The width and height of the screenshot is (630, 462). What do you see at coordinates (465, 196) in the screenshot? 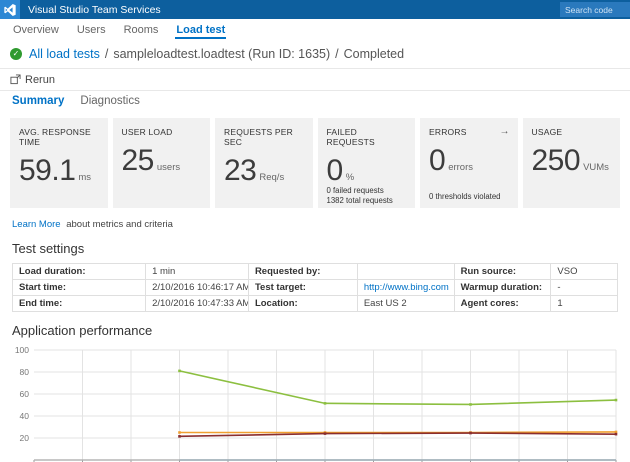
I see `card-note: 0 thresholds violated` at bounding box center [465, 196].